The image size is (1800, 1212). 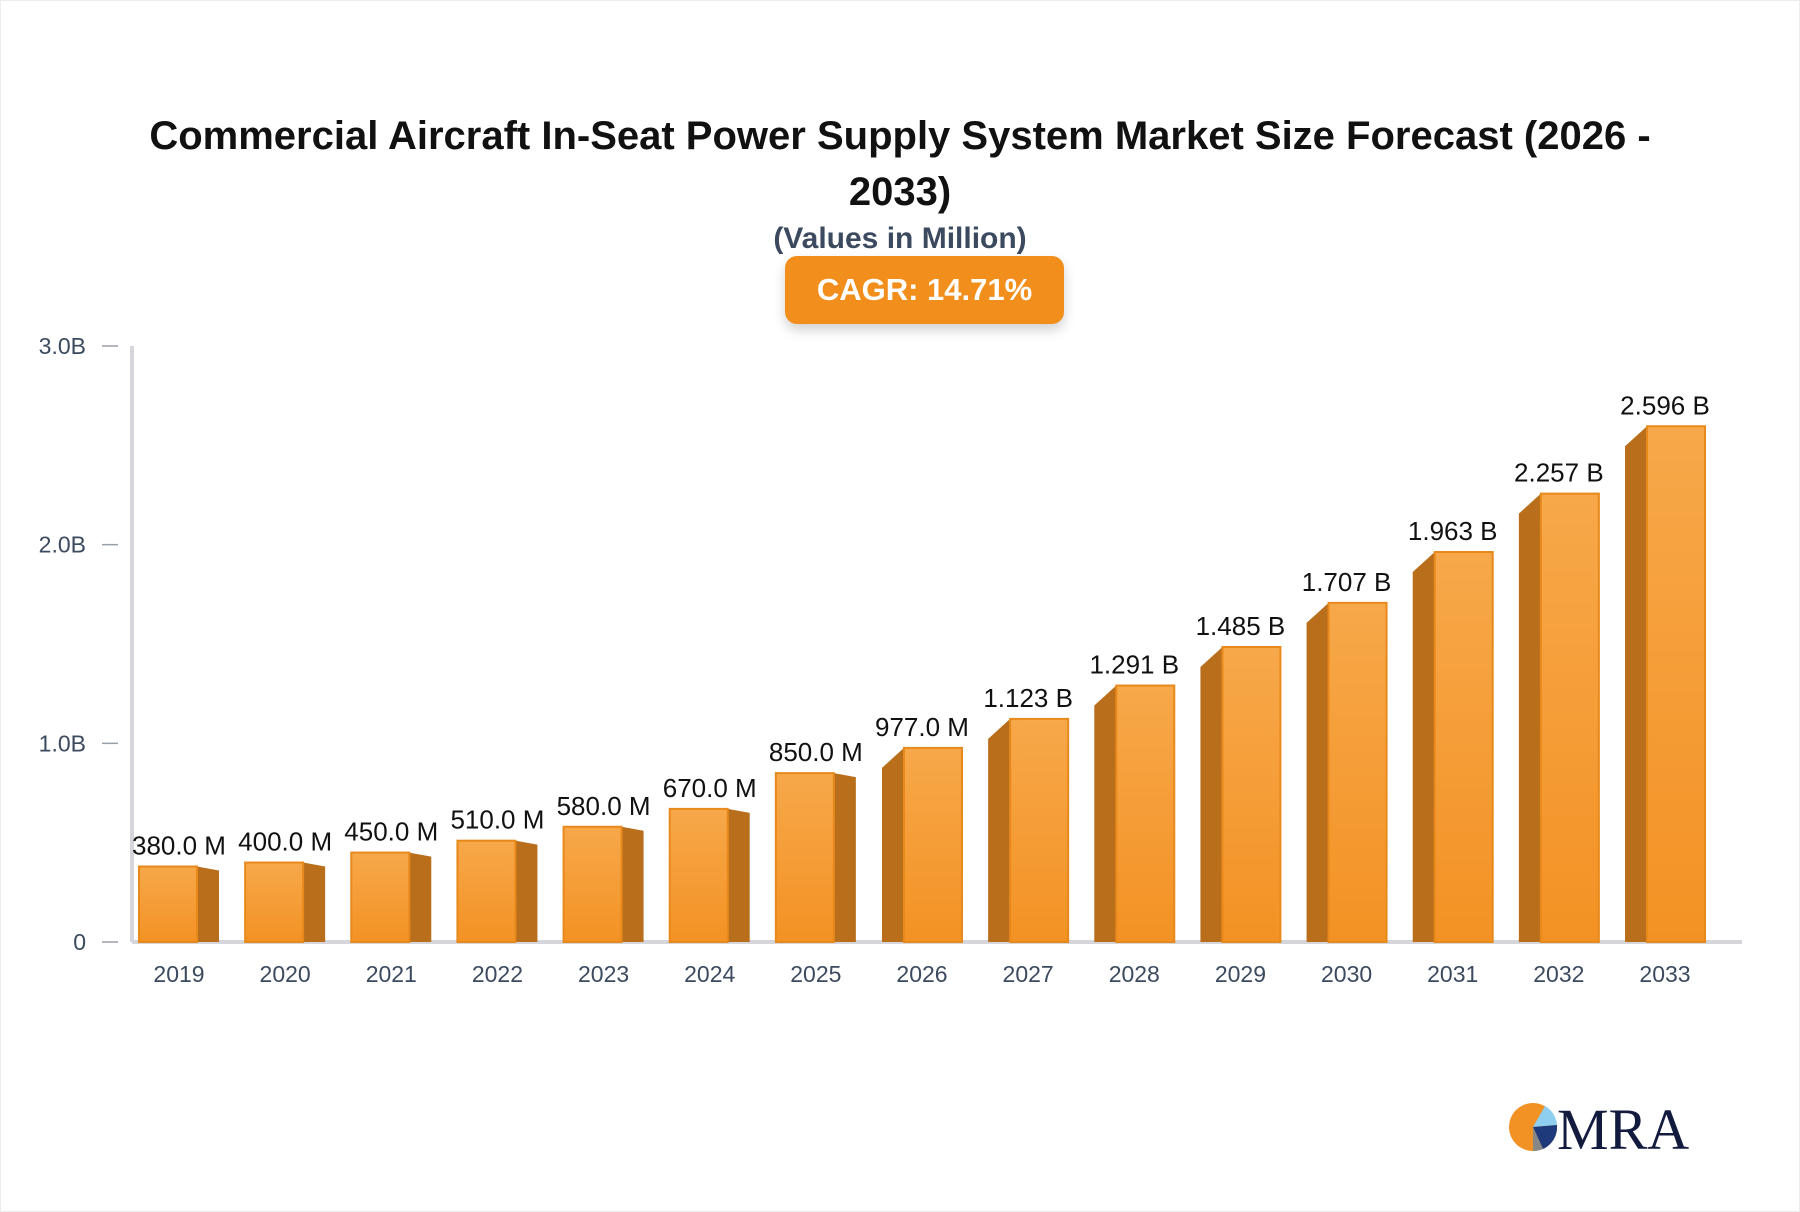 What do you see at coordinates (1665, 405) in the screenshot?
I see `data-label: 2.596 B` at bounding box center [1665, 405].